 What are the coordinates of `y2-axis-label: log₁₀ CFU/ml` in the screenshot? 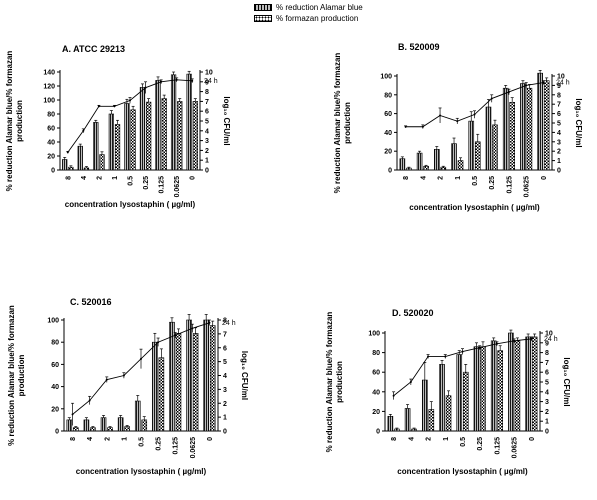 It's located at (566, 381).